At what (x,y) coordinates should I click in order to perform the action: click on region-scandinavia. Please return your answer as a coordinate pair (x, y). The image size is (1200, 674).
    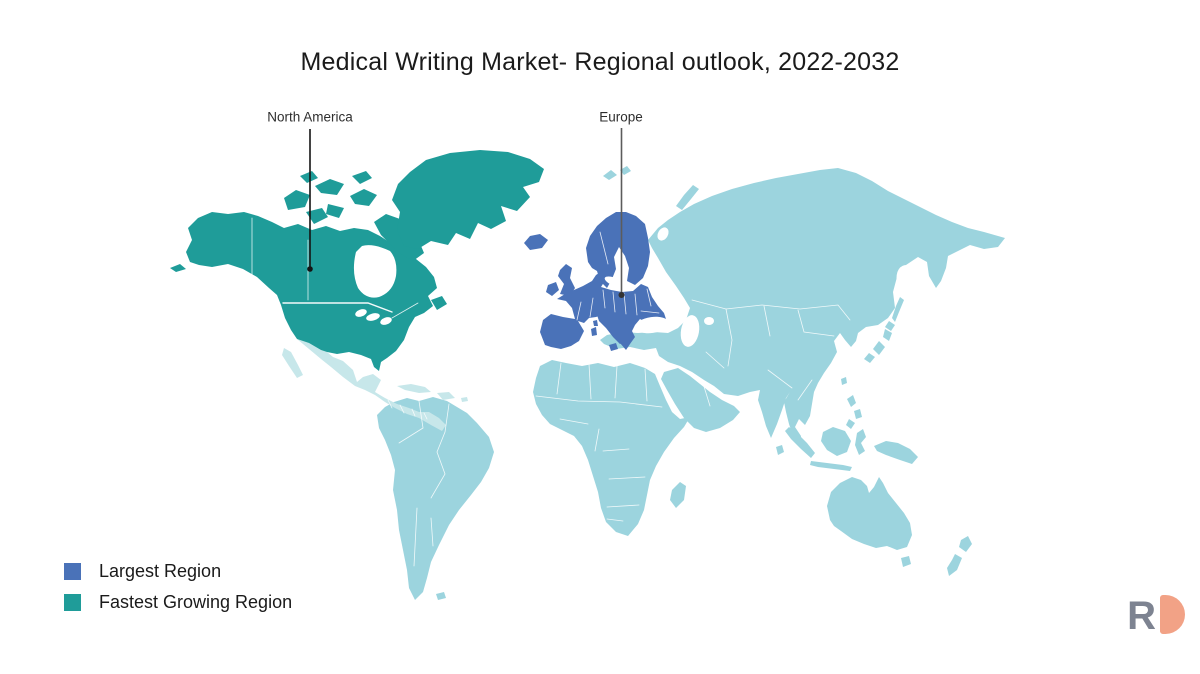
    Looking at the image, I should click on (618, 250).